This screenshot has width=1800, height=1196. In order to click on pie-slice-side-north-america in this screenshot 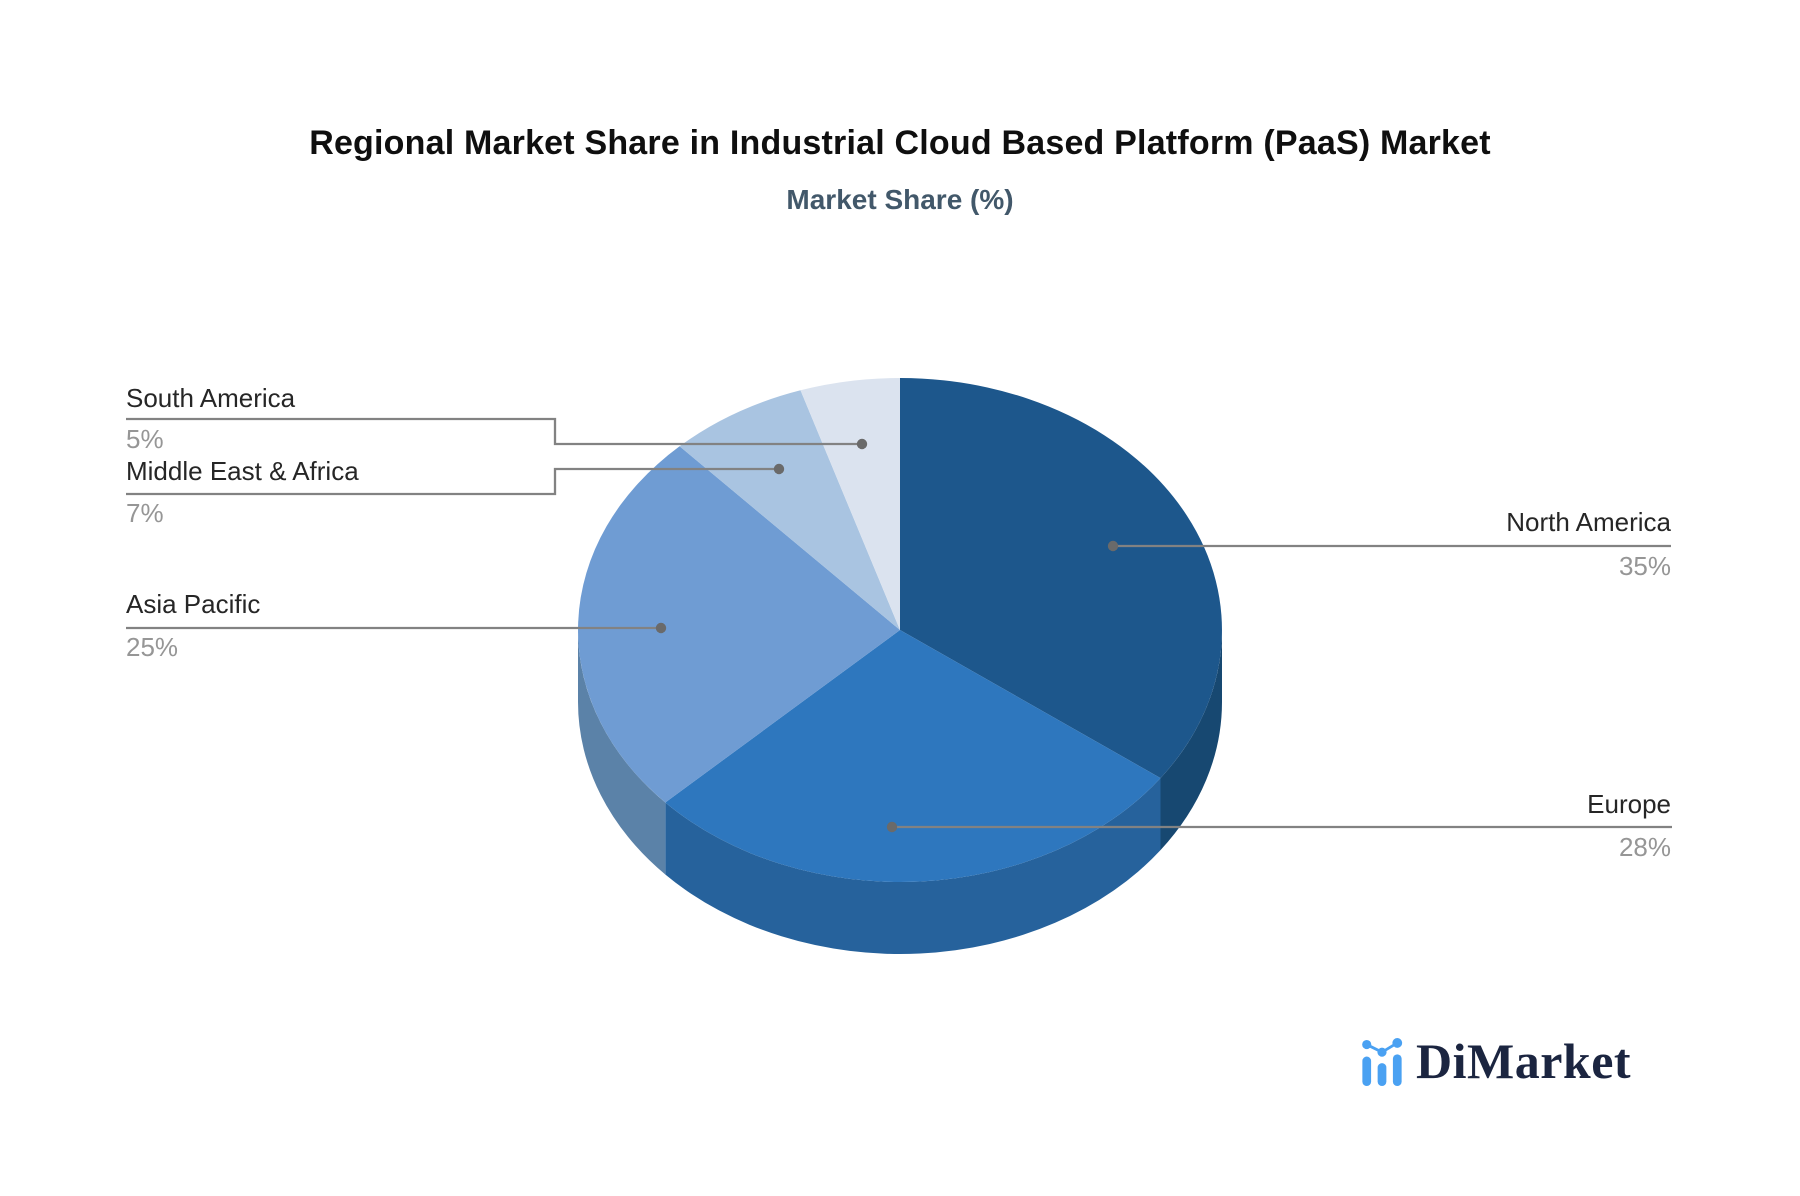, I will do `click(1191, 740)`.